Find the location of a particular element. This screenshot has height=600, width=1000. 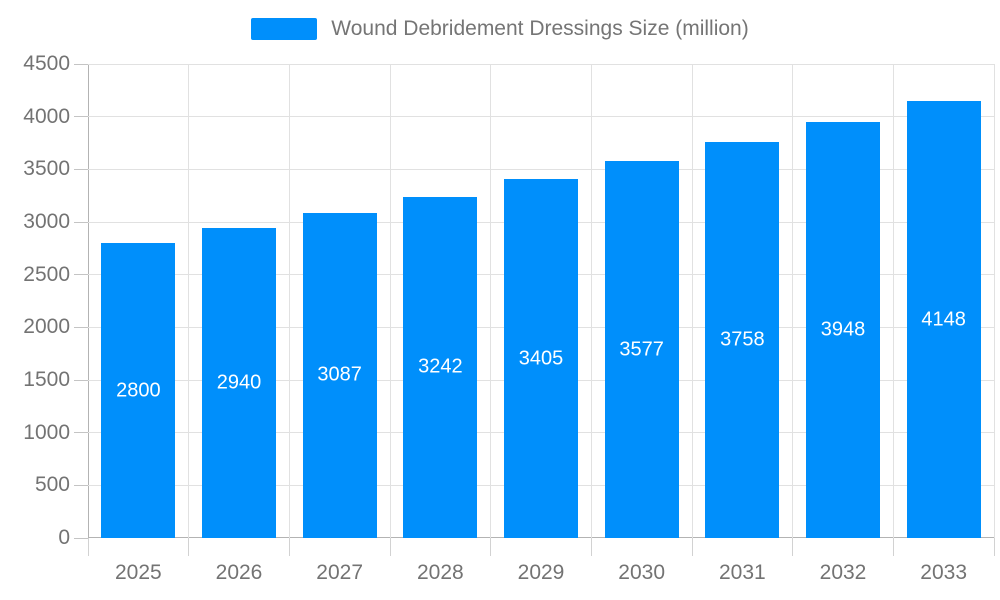

bar-value-label: 3948 is located at coordinates (843, 329).